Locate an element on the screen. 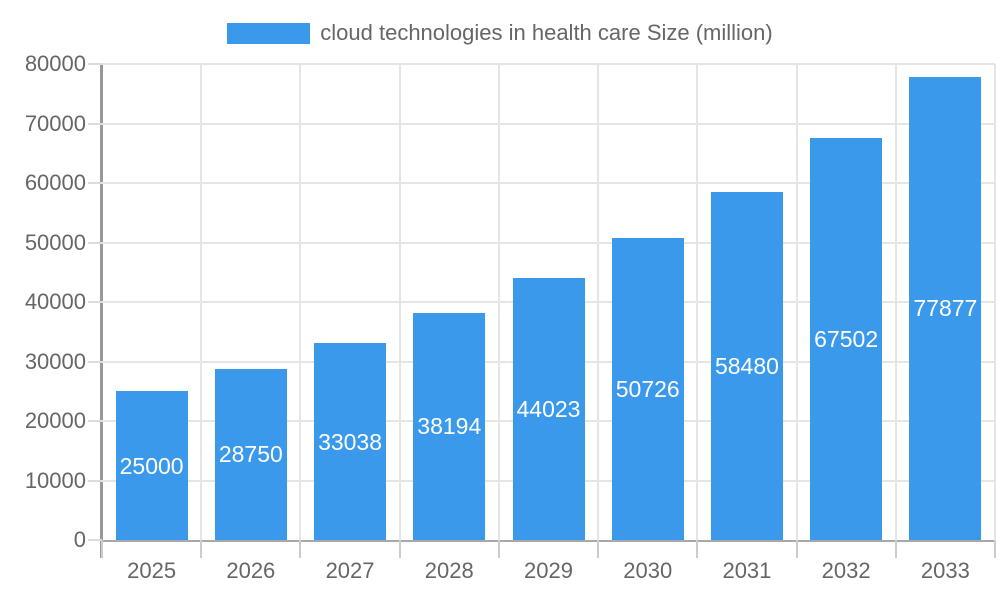  bar-2029: 44023 is located at coordinates (548, 409).